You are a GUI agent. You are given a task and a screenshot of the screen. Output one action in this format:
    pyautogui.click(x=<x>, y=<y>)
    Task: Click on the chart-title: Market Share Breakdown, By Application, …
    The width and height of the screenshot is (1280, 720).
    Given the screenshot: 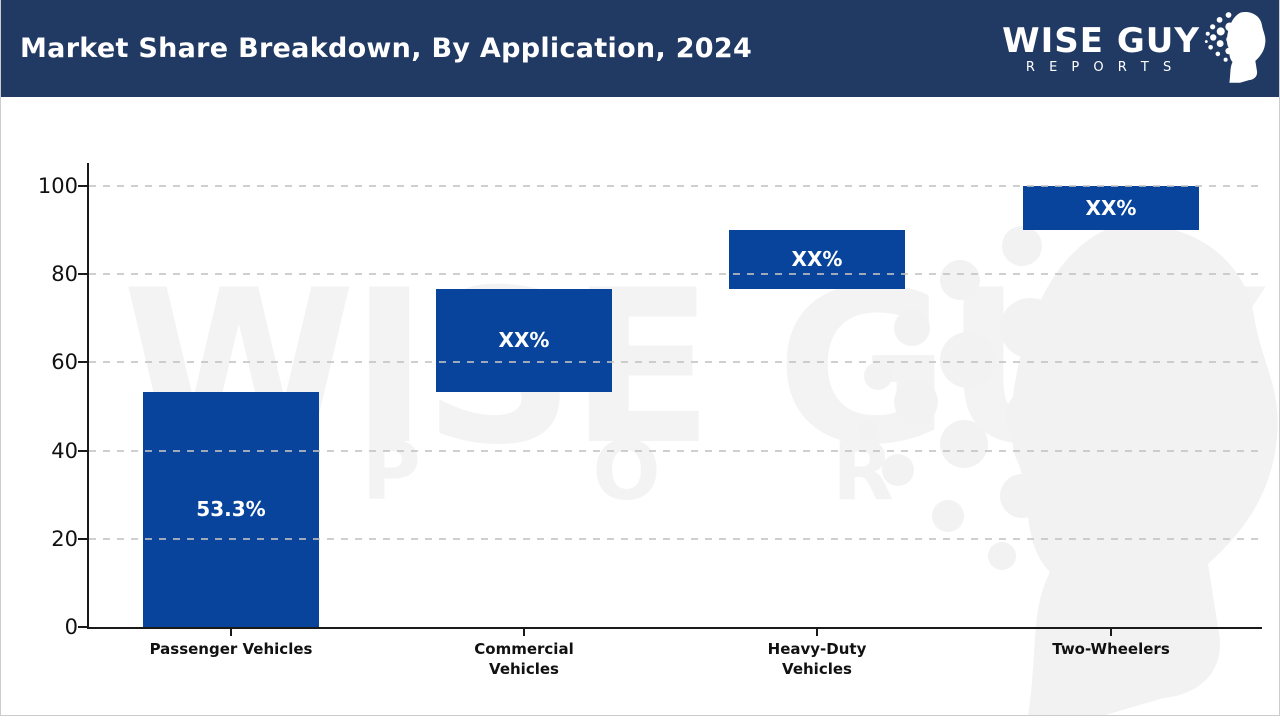 What is the action you would take?
    pyautogui.click(x=386, y=48)
    